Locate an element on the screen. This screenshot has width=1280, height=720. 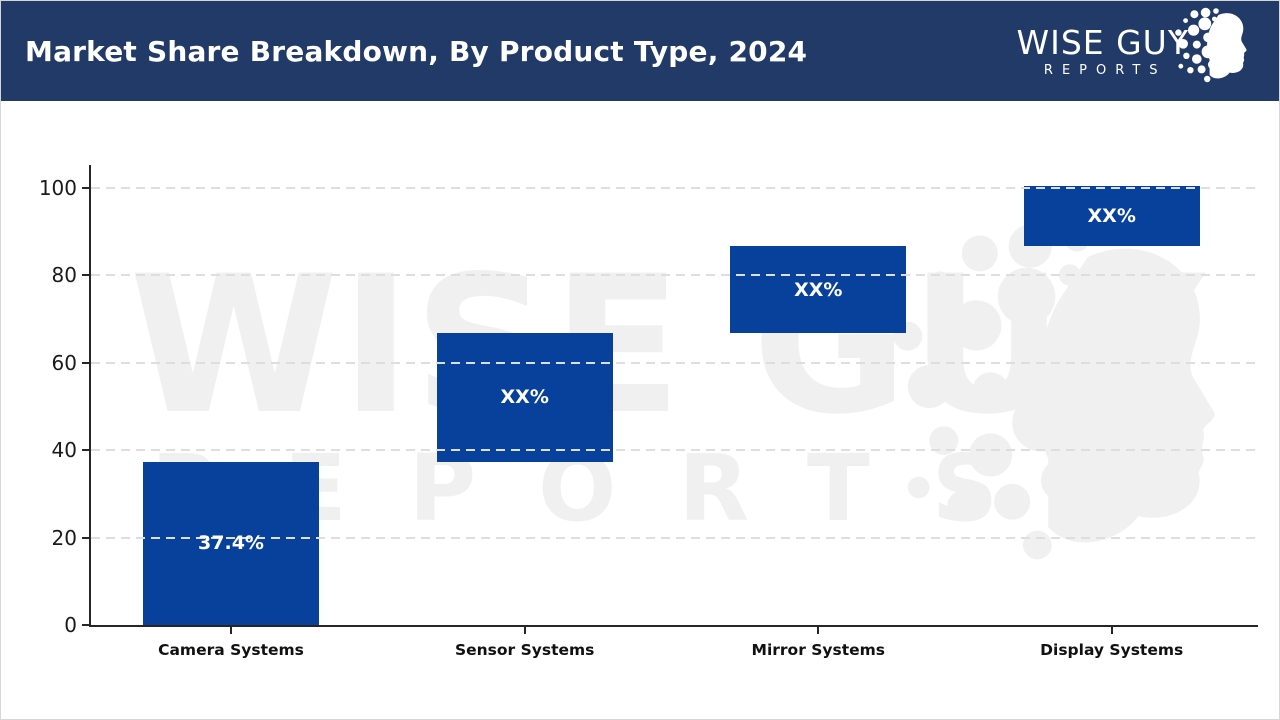
bar-camera-systems is located at coordinates (231, 543).